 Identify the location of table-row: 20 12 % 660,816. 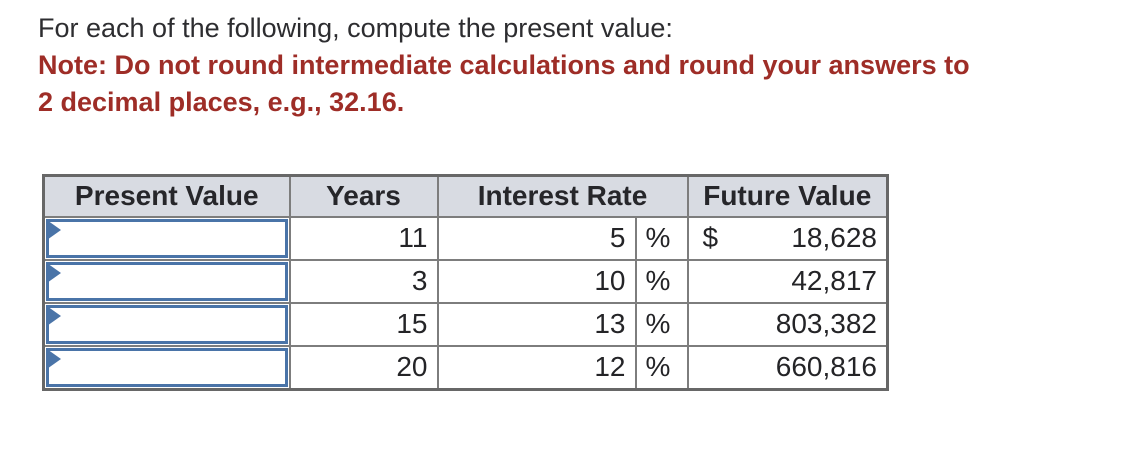
(465, 367).